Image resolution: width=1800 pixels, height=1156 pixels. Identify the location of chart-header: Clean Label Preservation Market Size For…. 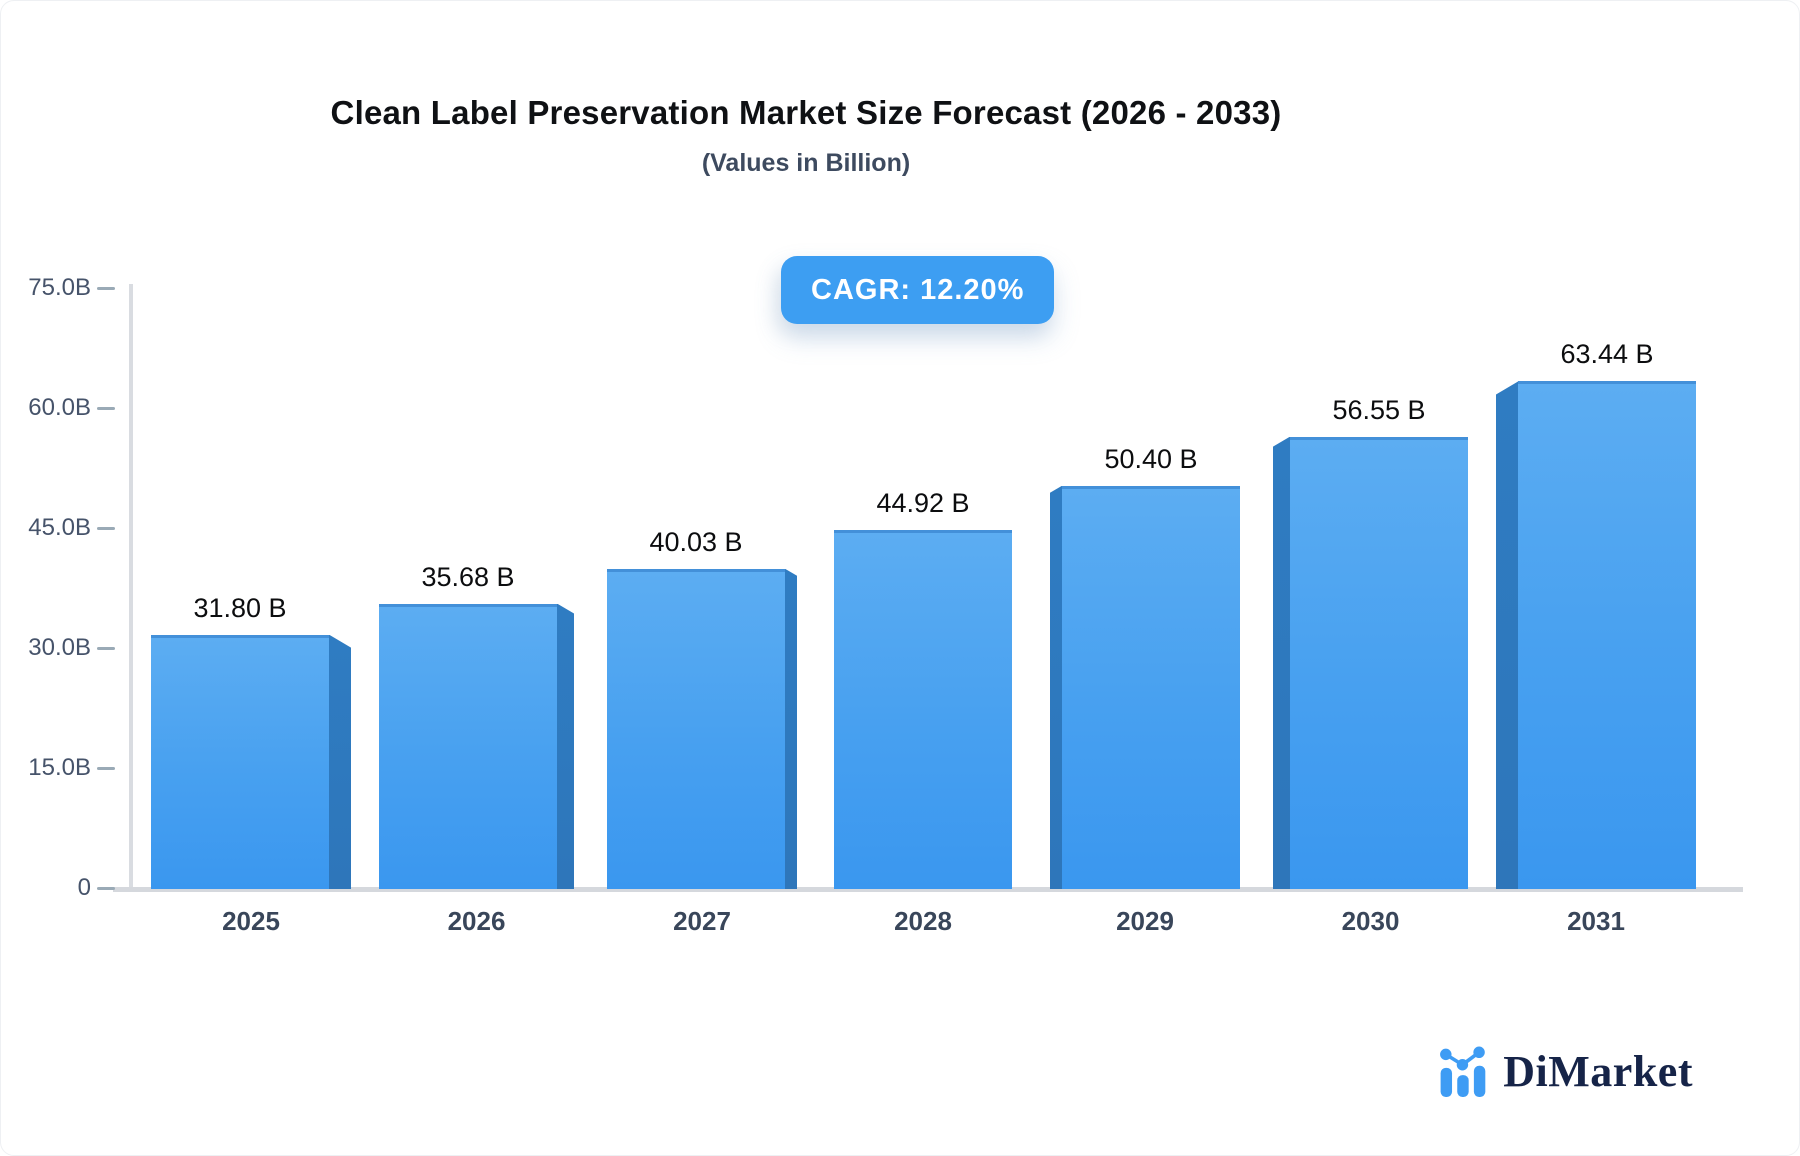
(806, 135).